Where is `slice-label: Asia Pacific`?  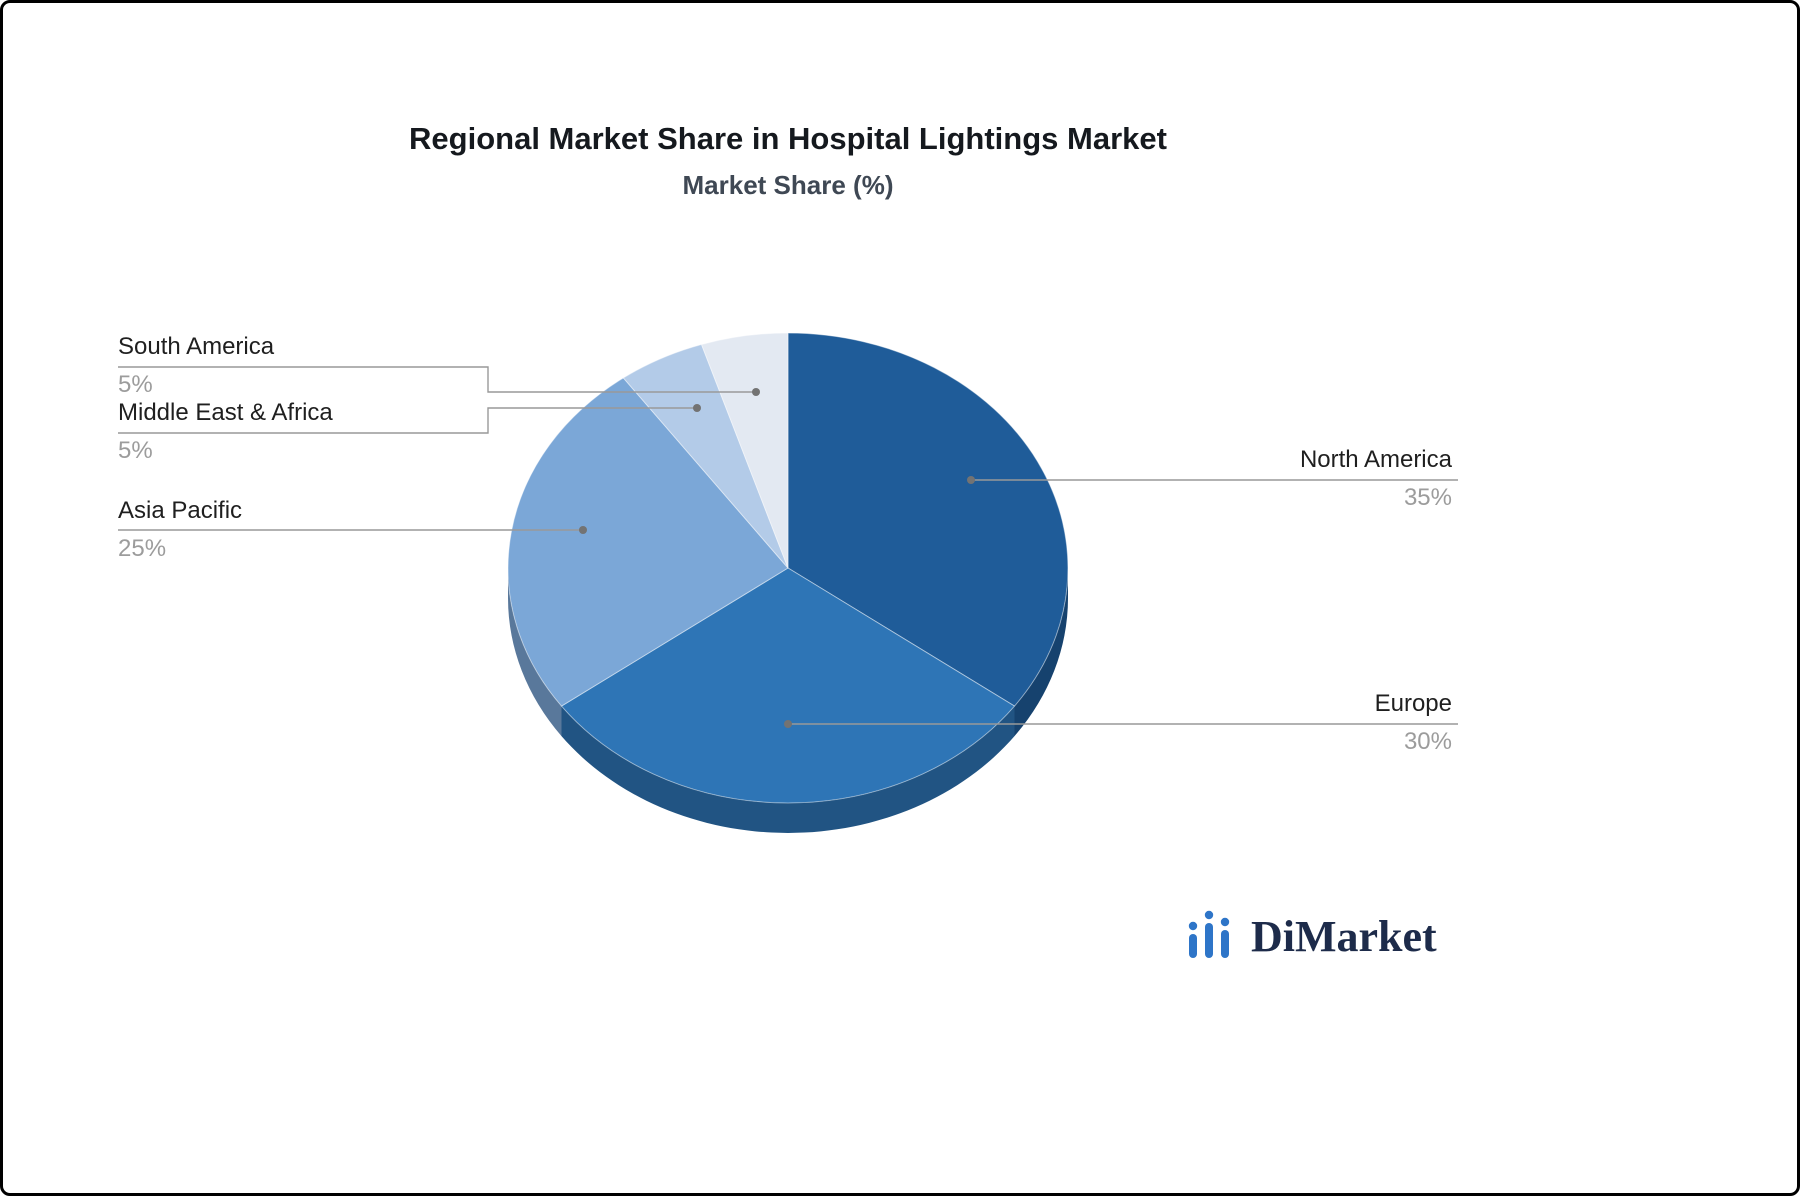 slice-label: Asia Pacific is located at coordinates (180, 510).